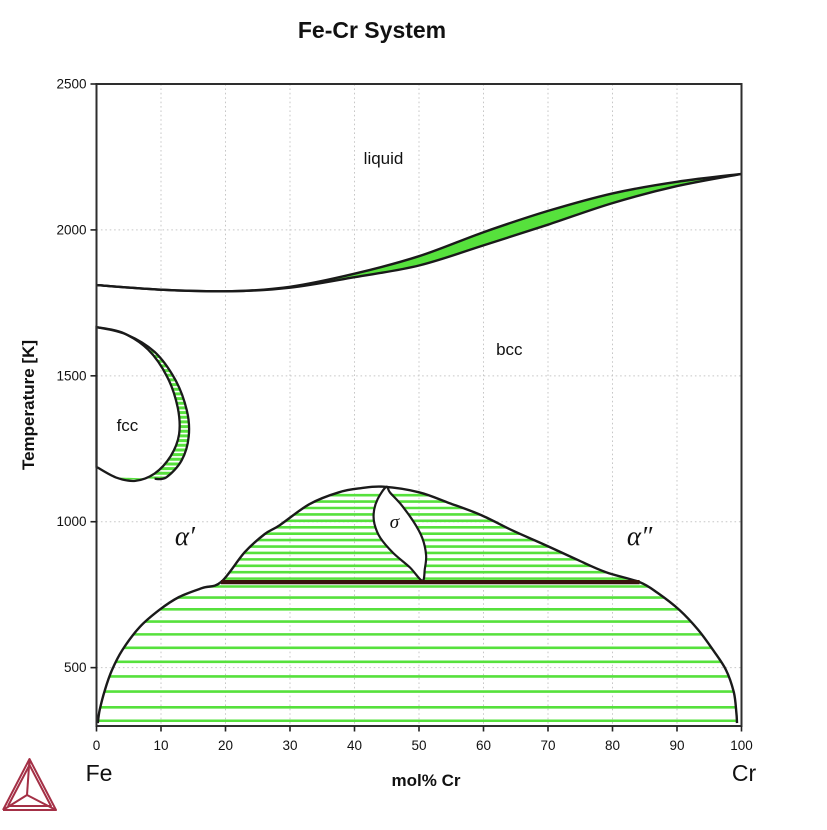 The height and width of the screenshot is (830, 827). Describe the element at coordinates (417, 654) in the screenshot. I see `alpha-alpha-tie-lines` at that location.